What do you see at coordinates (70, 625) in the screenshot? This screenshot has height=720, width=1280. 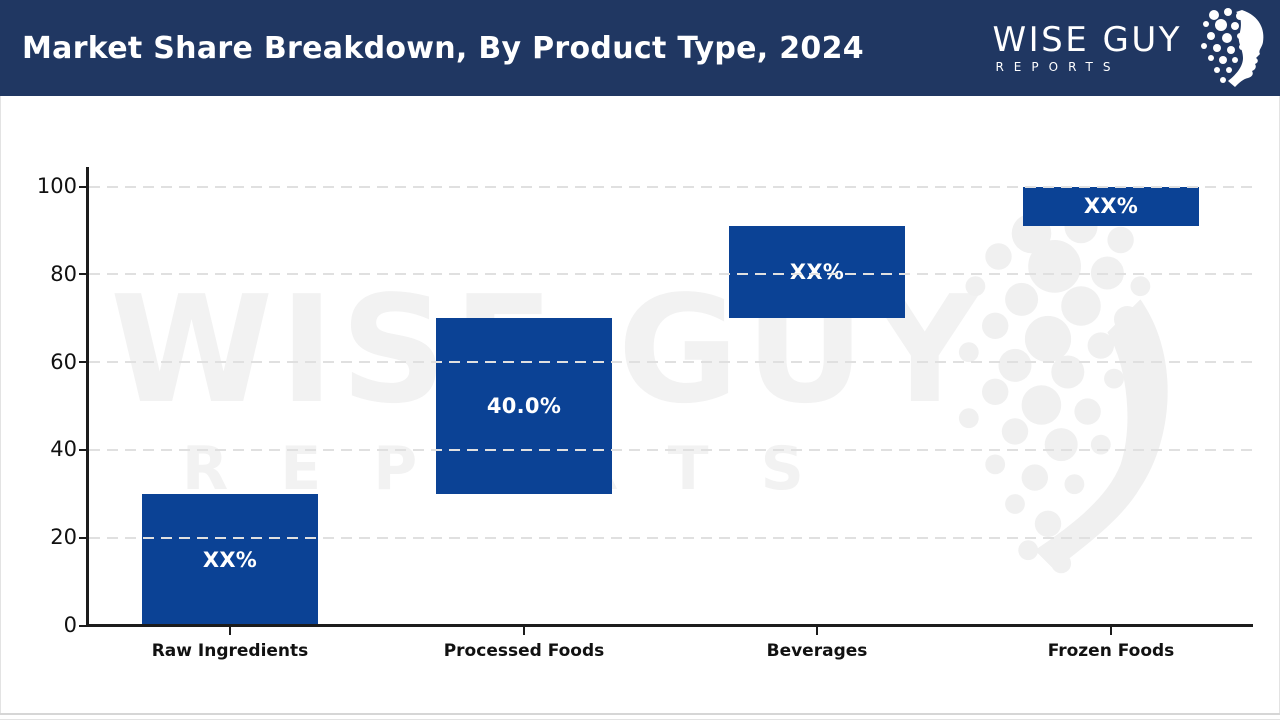 I see `y-tick-label-0: 0` at bounding box center [70, 625].